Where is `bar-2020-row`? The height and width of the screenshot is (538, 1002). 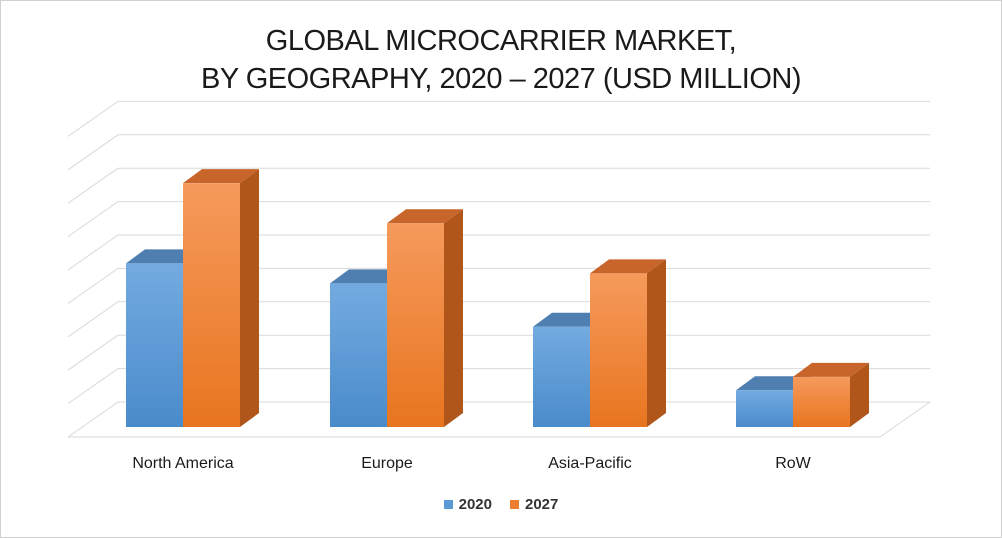 bar-2020-row is located at coordinates (764, 408).